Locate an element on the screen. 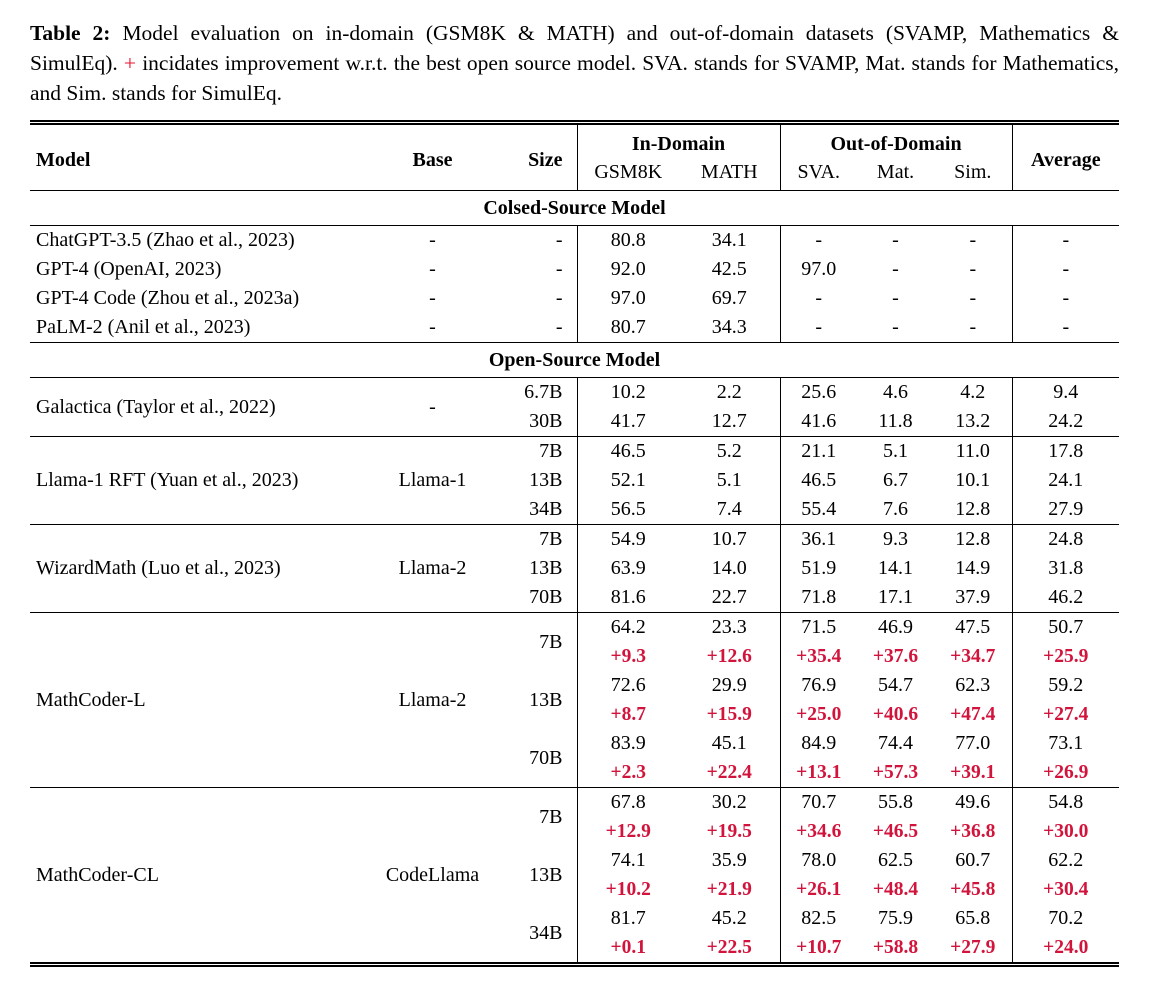  score-value: 45.2 is located at coordinates (729, 918).